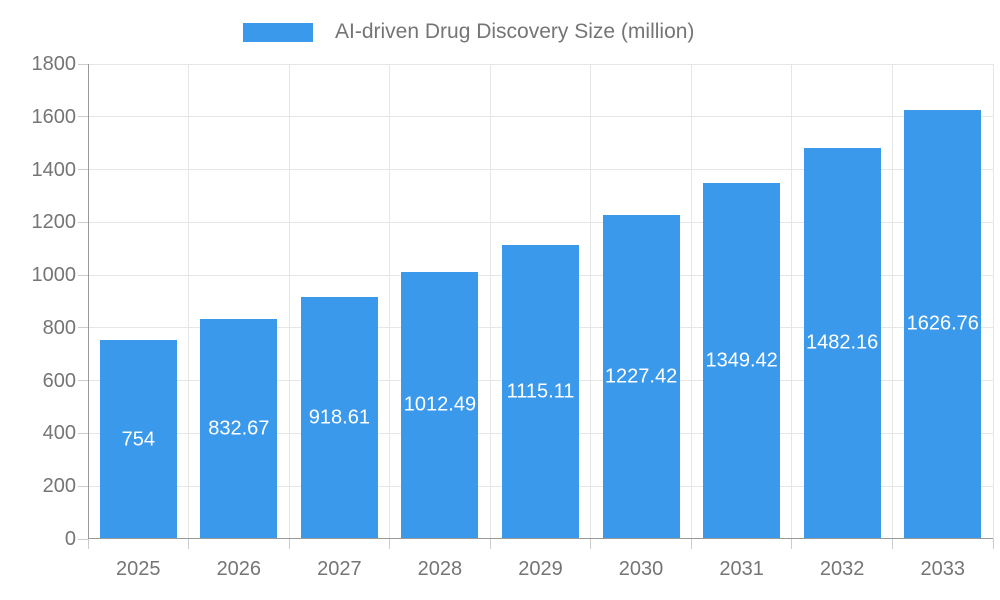 This screenshot has height=600, width=1000. What do you see at coordinates (540, 569) in the screenshot?
I see `x-axis-tick-label: 2029` at bounding box center [540, 569].